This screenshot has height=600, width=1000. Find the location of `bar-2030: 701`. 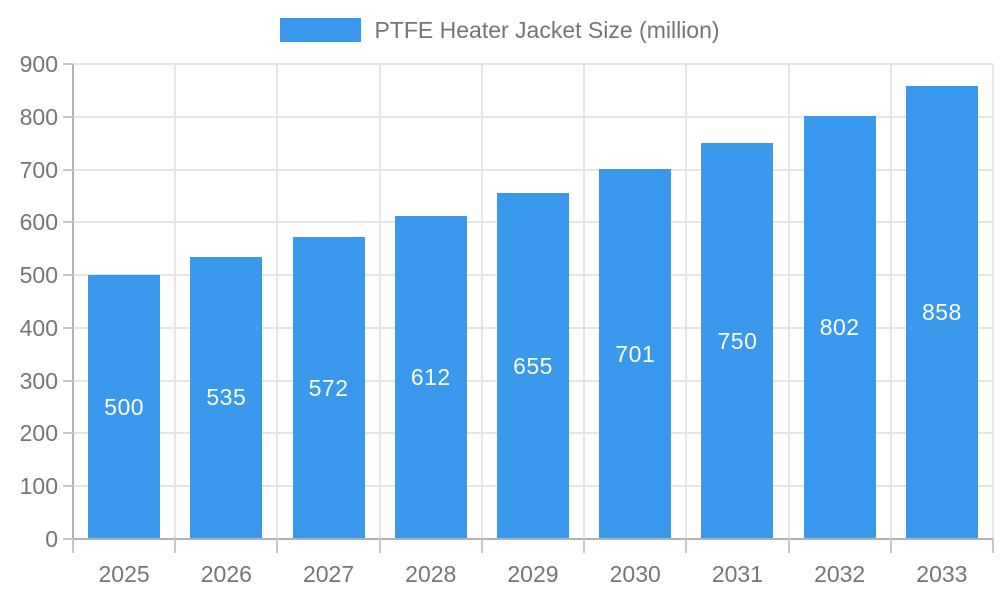

bar-2030: 701 is located at coordinates (635, 354).